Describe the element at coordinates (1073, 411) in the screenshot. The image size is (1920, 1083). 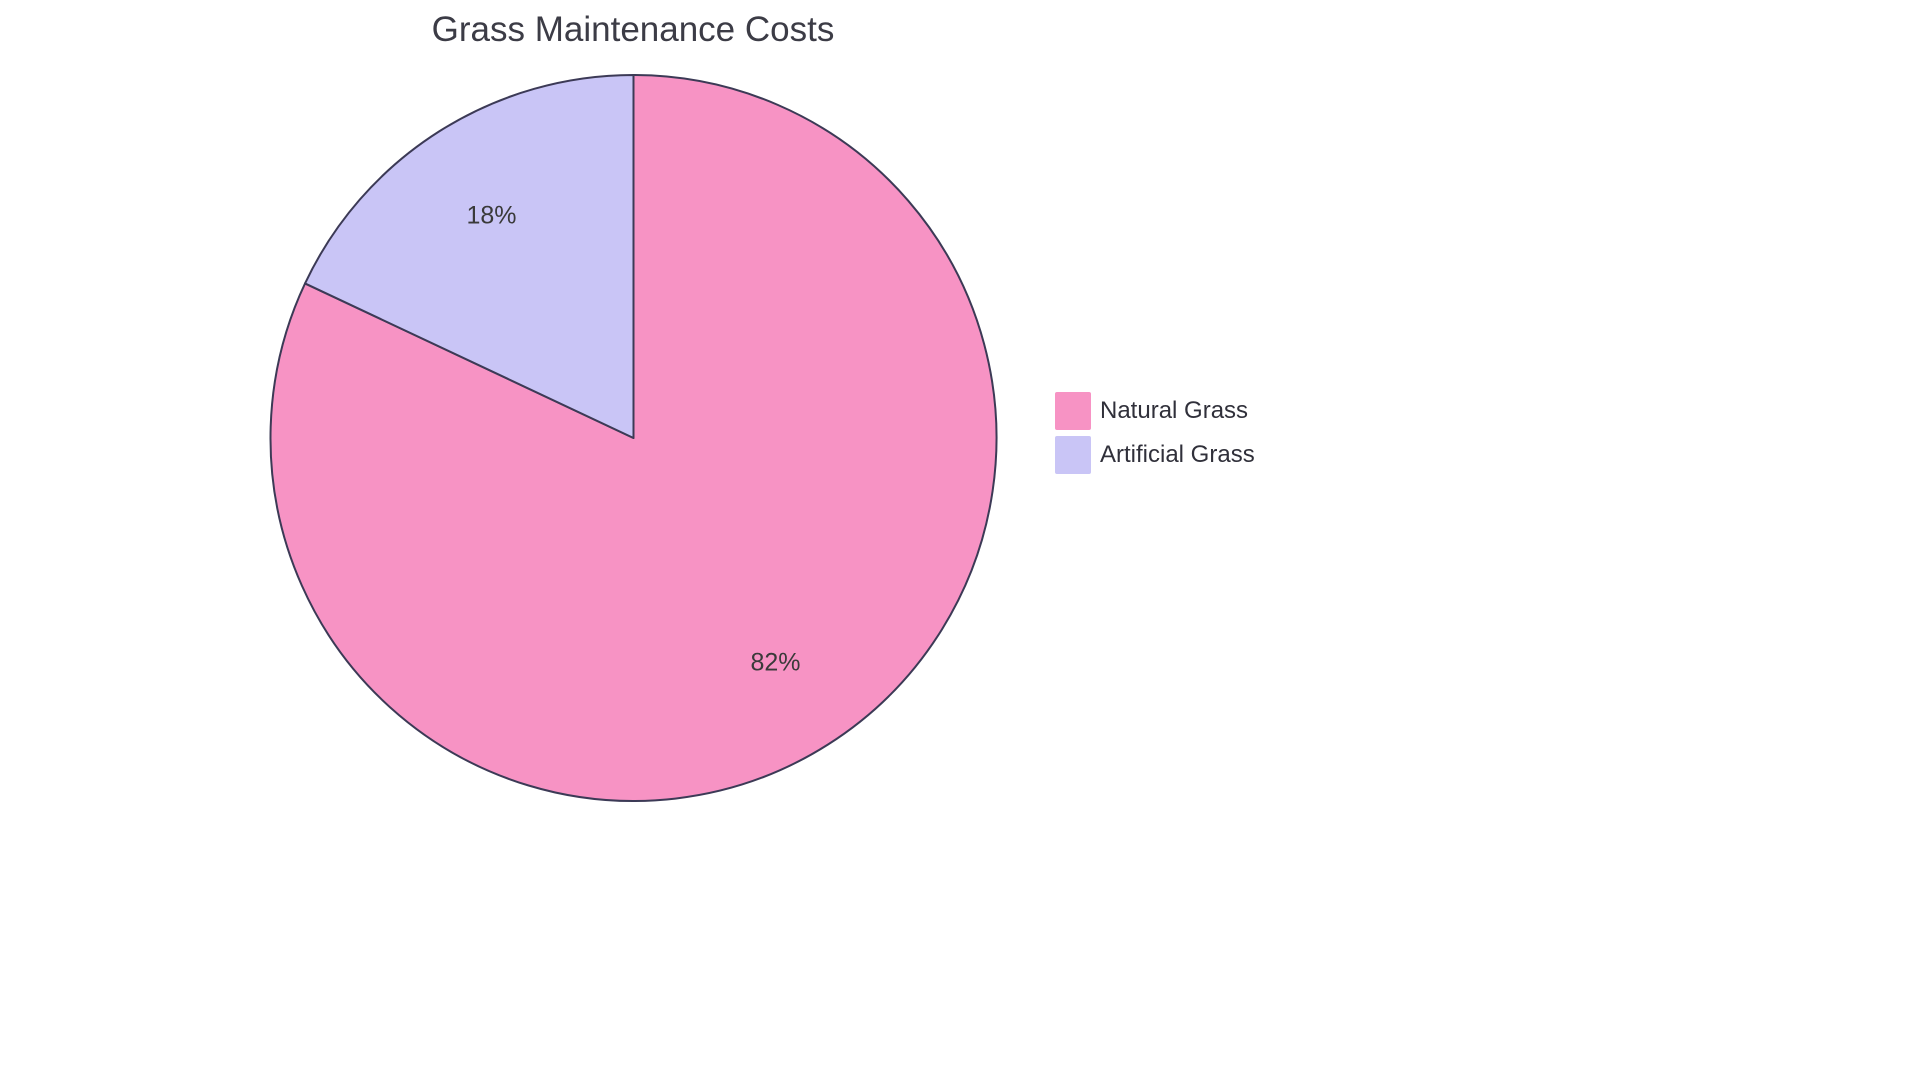
I see `legend-swatch-natural-grass` at that location.